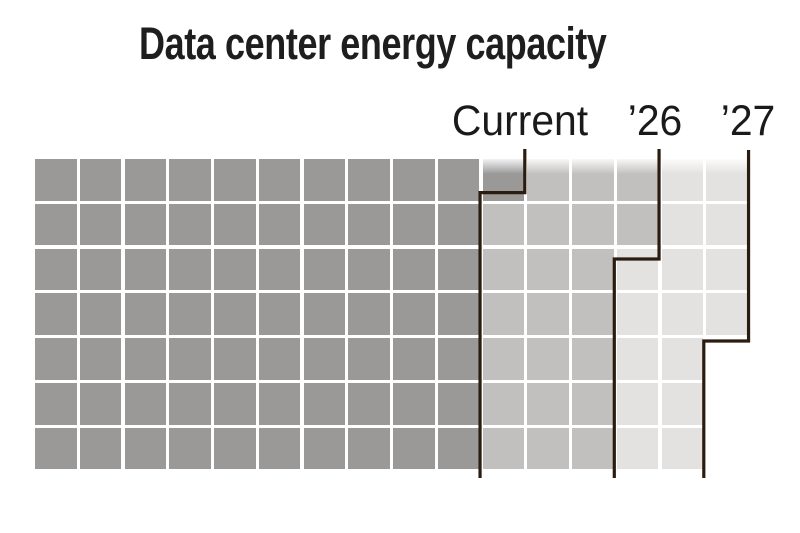  What do you see at coordinates (748, 121) in the screenshot?
I see `label-2027: ’27` at bounding box center [748, 121].